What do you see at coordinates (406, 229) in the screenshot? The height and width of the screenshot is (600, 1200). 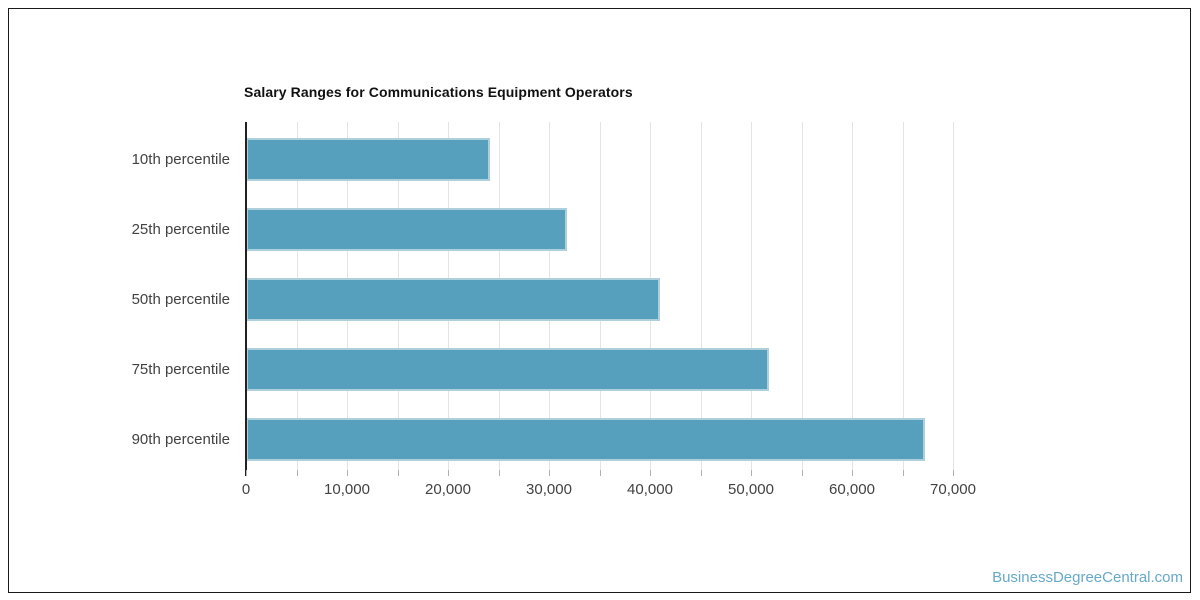 I see `bar-25th-percentile` at bounding box center [406, 229].